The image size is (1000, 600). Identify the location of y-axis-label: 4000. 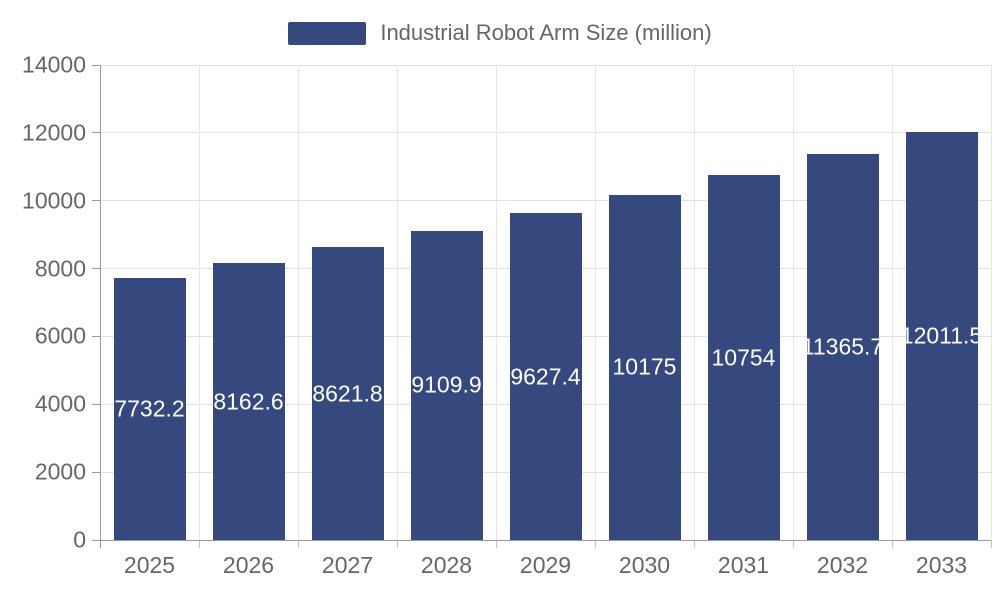
(60, 403).